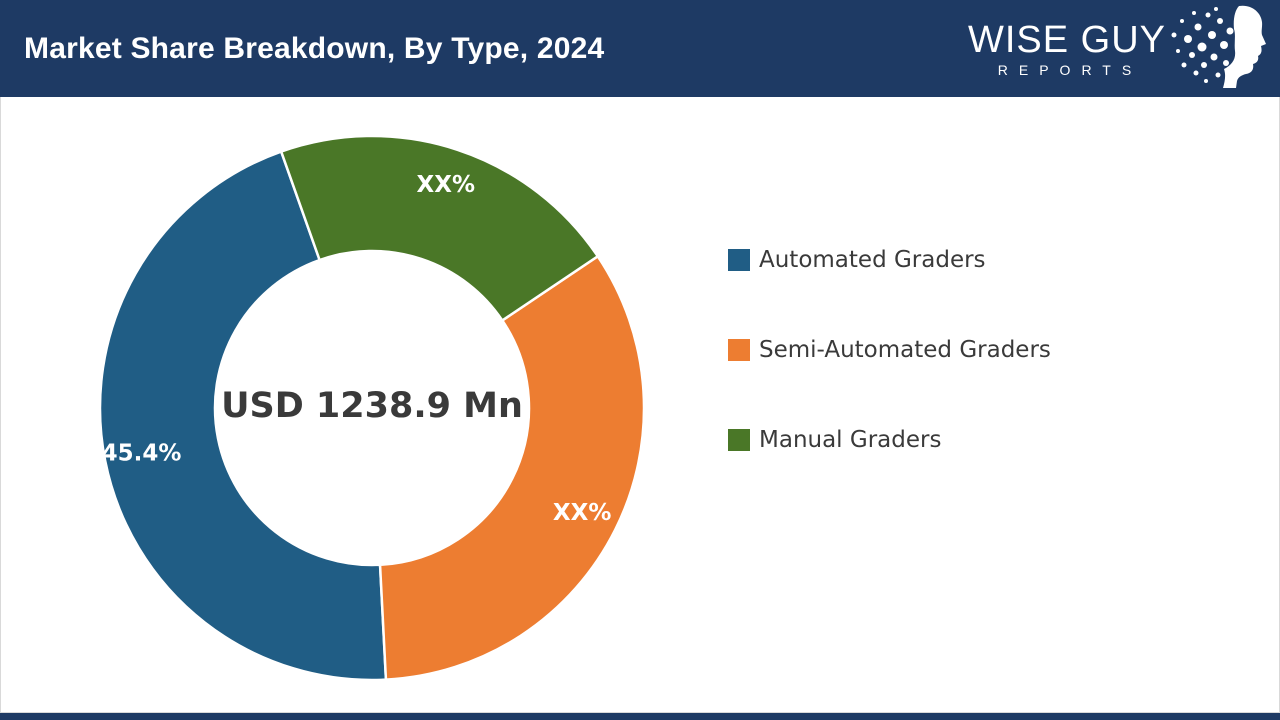 The image size is (1280, 720). I want to click on donut-center-value: USD 1238.9 Mn, so click(372, 406).